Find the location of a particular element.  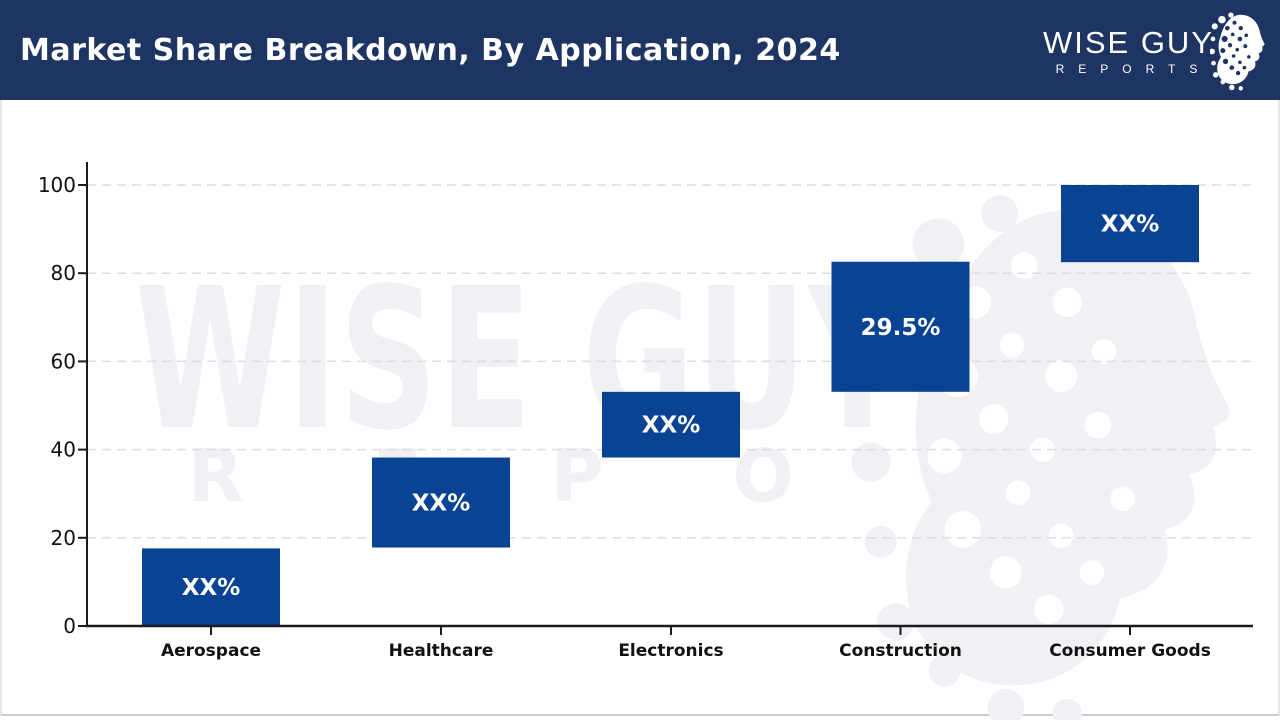

logo-reports-text: REPORTS is located at coordinates (1133, 69).